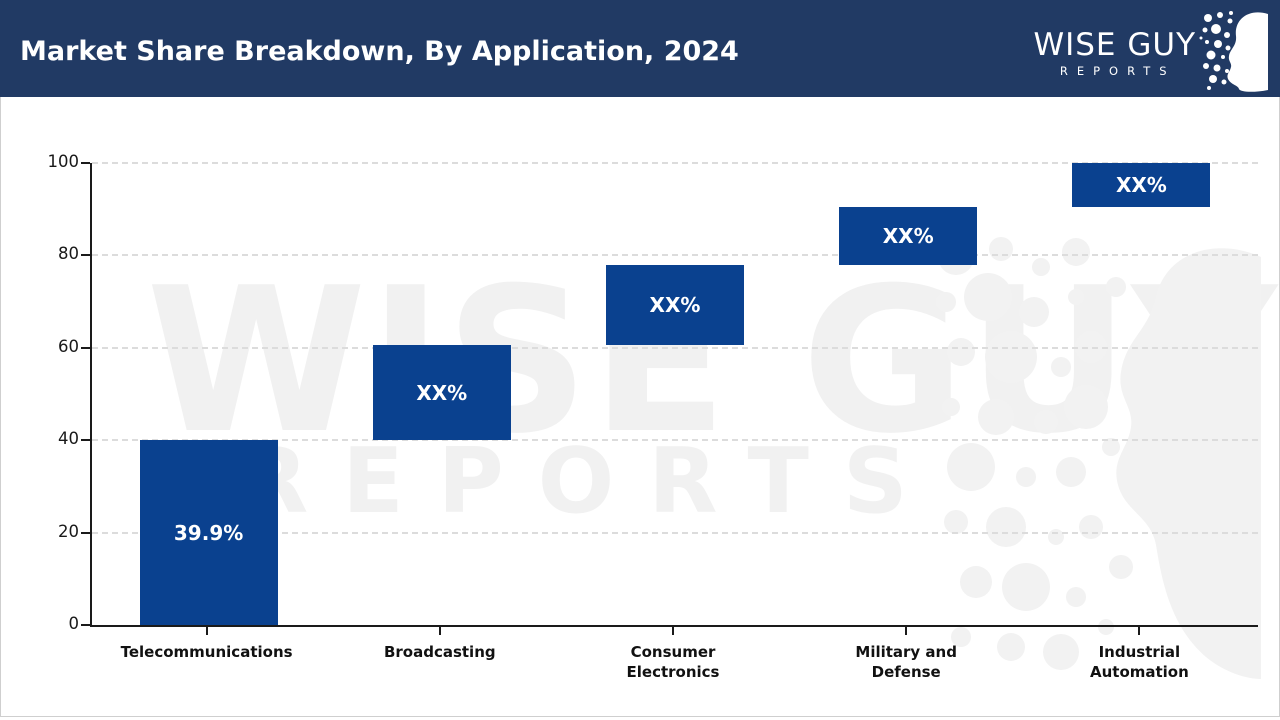 Image resolution: width=1280 pixels, height=720 pixels. Describe the element at coordinates (1139, 631) in the screenshot. I see `x-tick-mark-industrial-automation` at that location.